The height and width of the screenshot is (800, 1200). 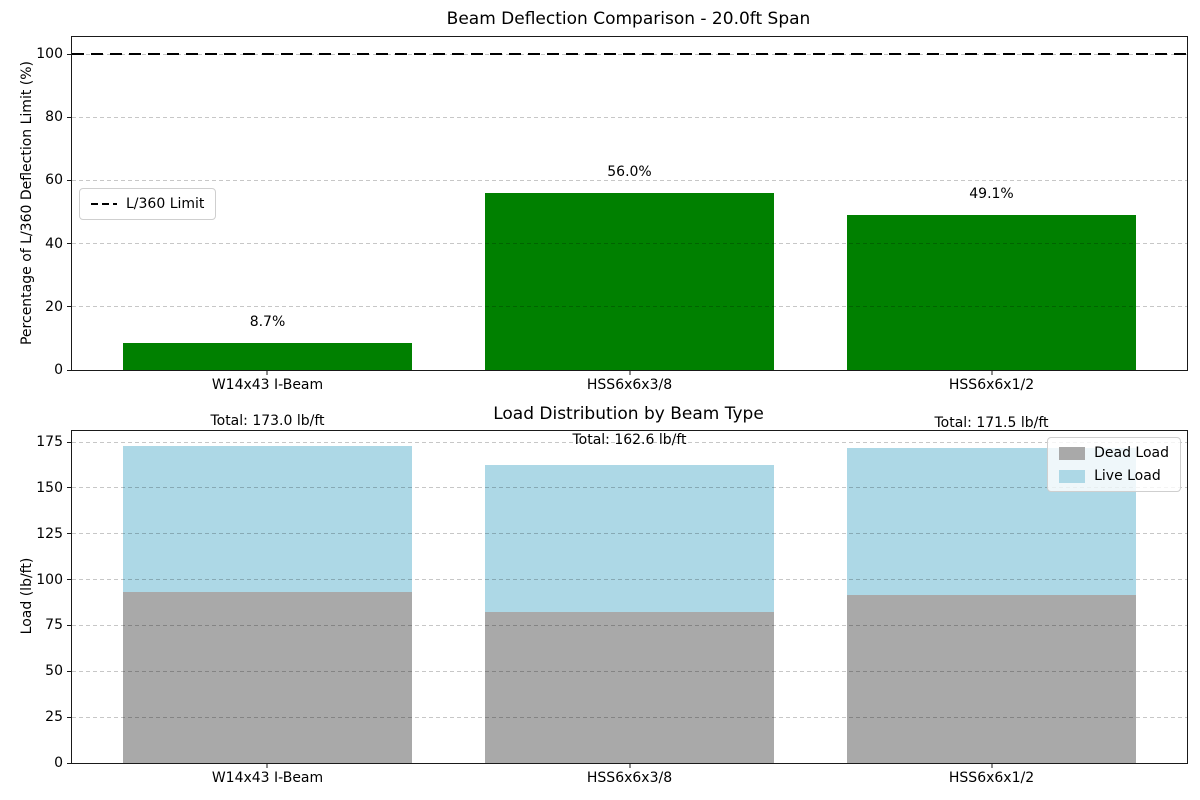 What do you see at coordinates (54, 306) in the screenshot?
I see `y-tick-label: 20` at bounding box center [54, 306].